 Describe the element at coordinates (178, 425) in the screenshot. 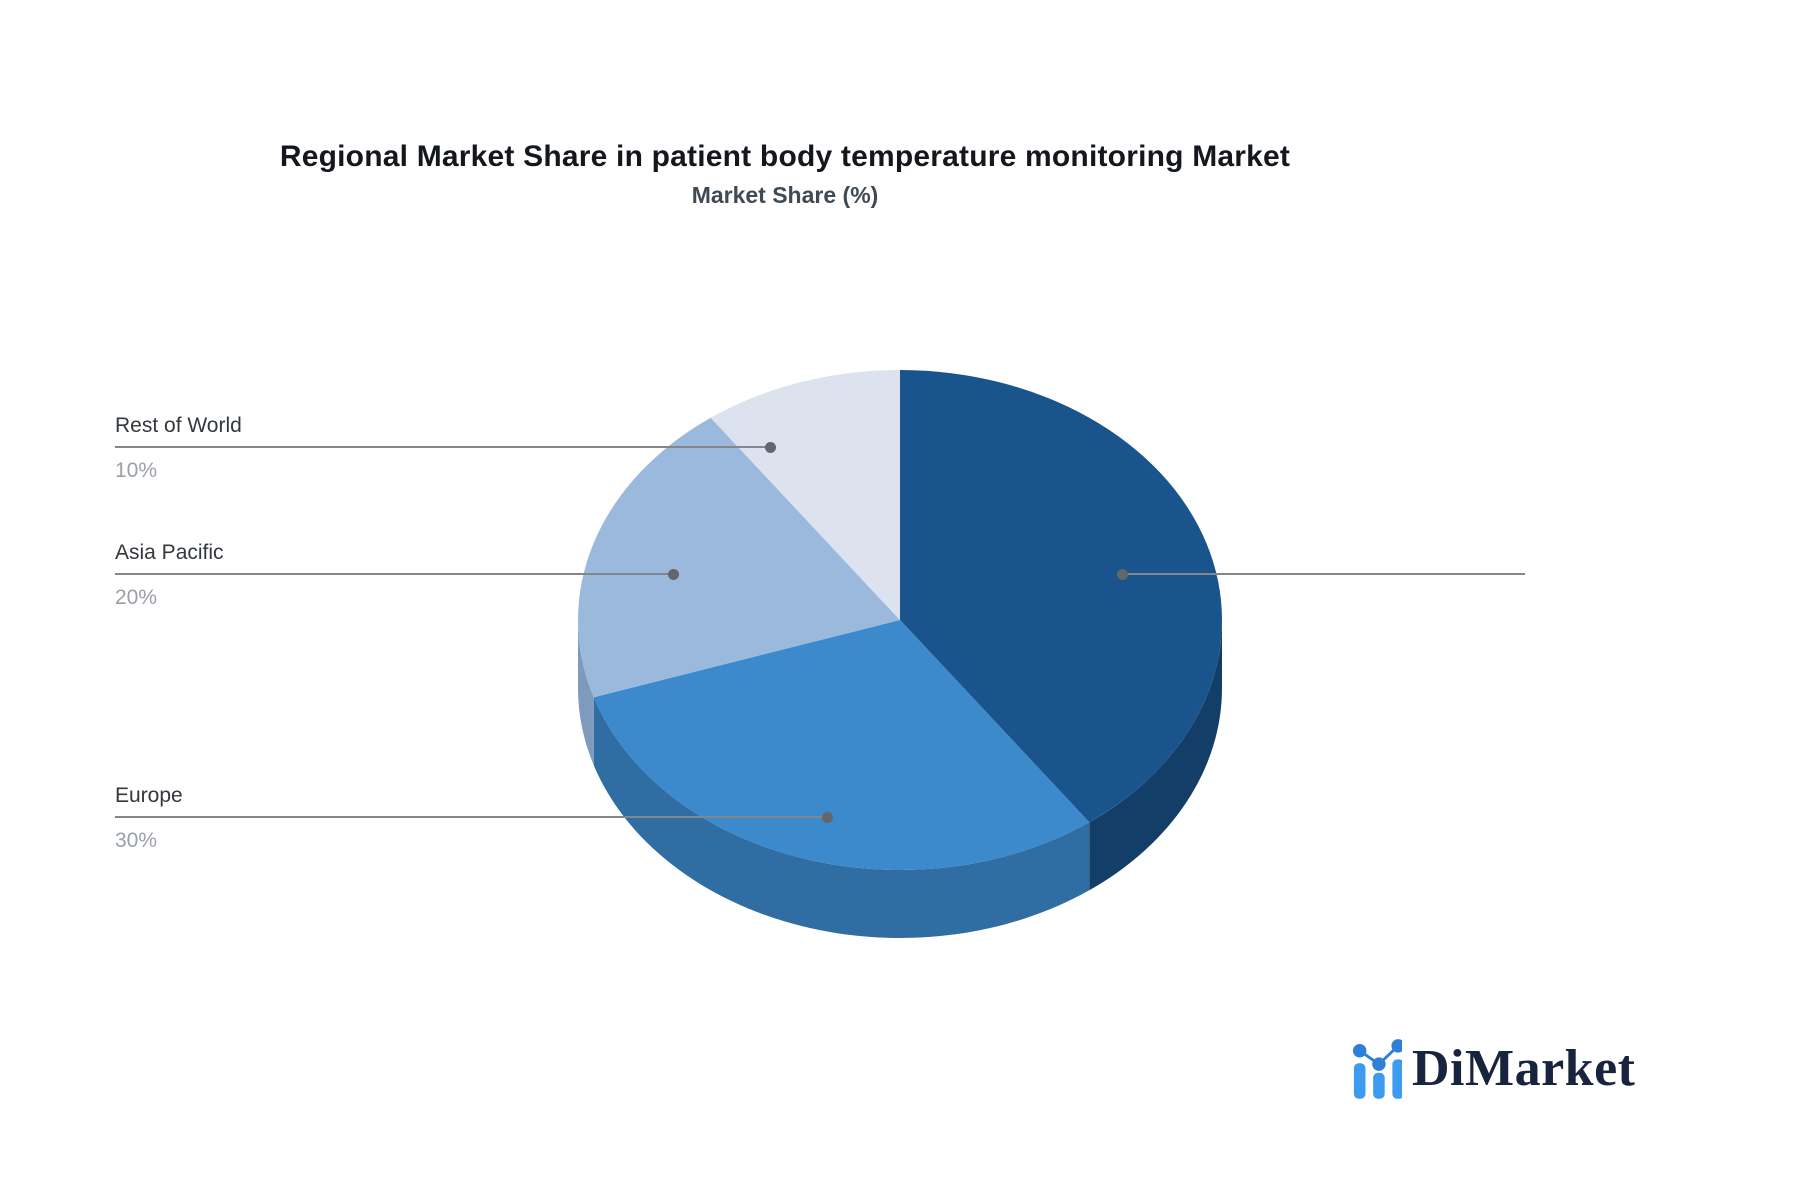

I see `slice-label: Rest of World` at that location.